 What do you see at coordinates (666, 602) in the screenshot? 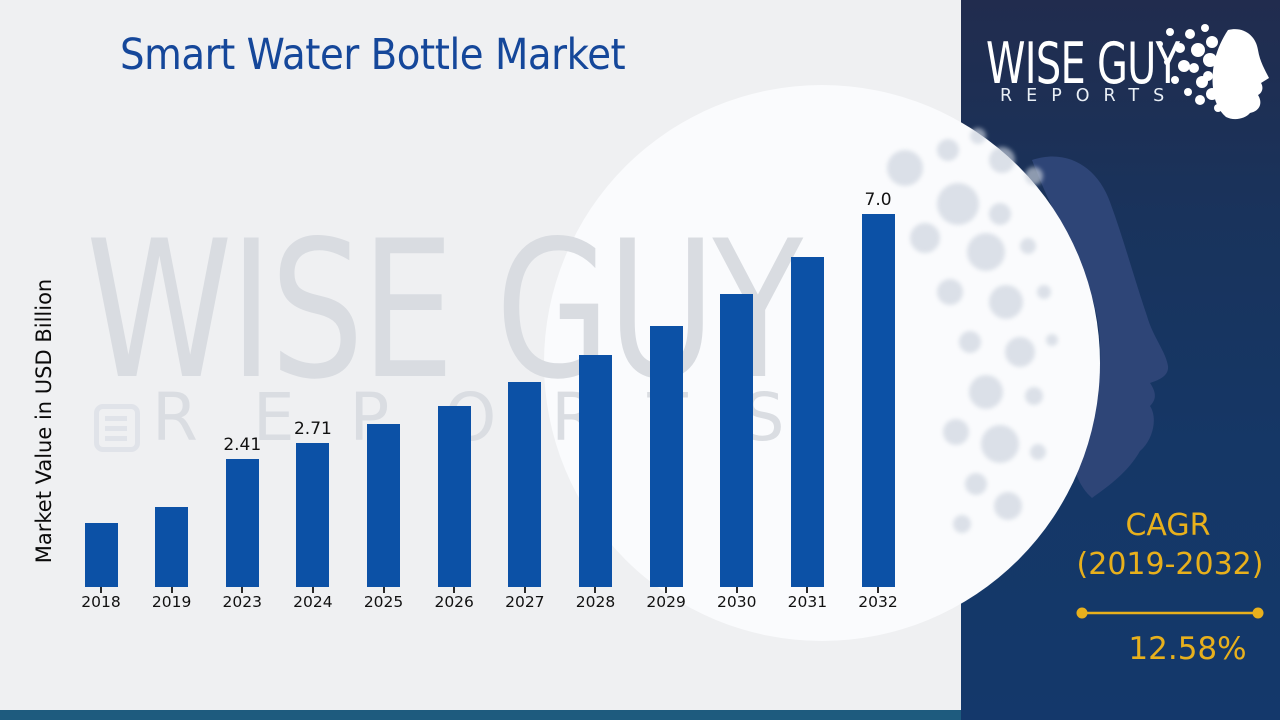
I see `x-tick-label-2029: 2029` at bounding box center [666, 602].